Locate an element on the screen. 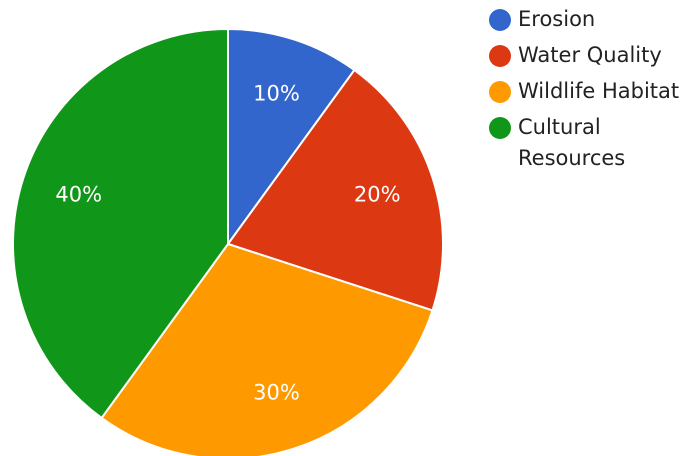 This screenshot has height=456, width=699. legend-swatch-wildlife-habitat is located at coordinates (500, 92).